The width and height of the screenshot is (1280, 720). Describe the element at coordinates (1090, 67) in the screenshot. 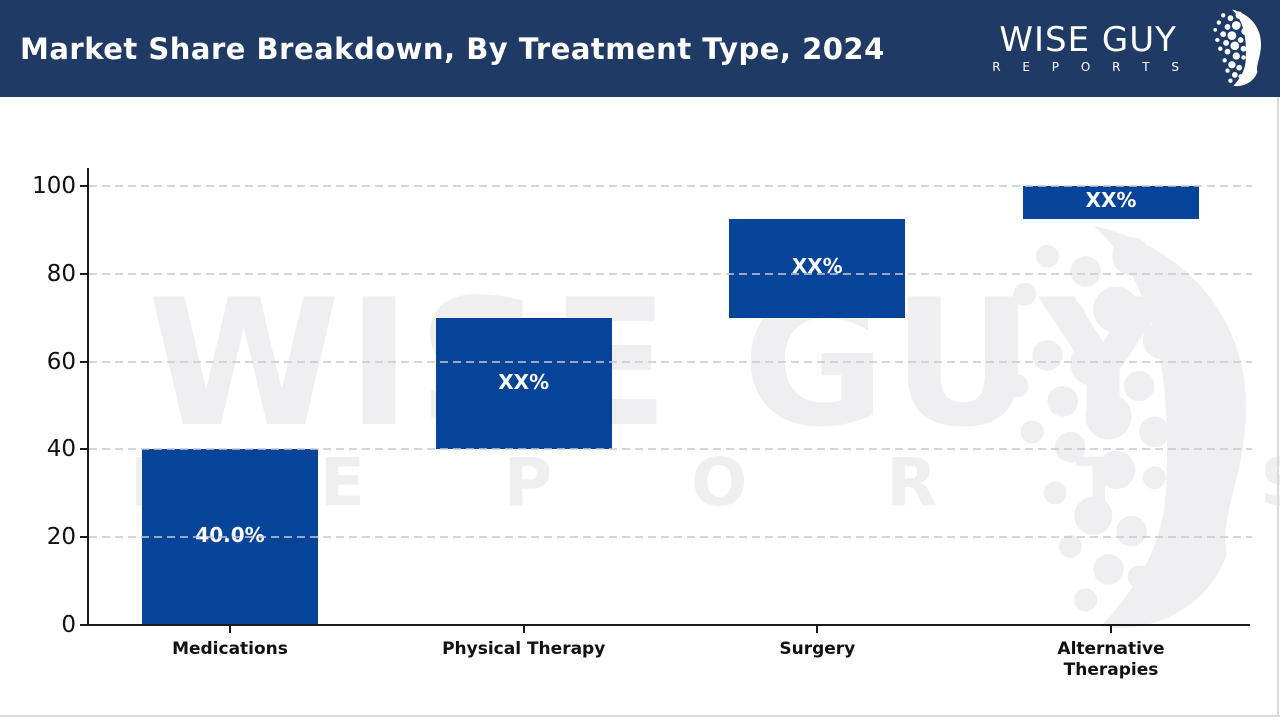

I see `logo-subtitle: R E P O R T S` at that location.